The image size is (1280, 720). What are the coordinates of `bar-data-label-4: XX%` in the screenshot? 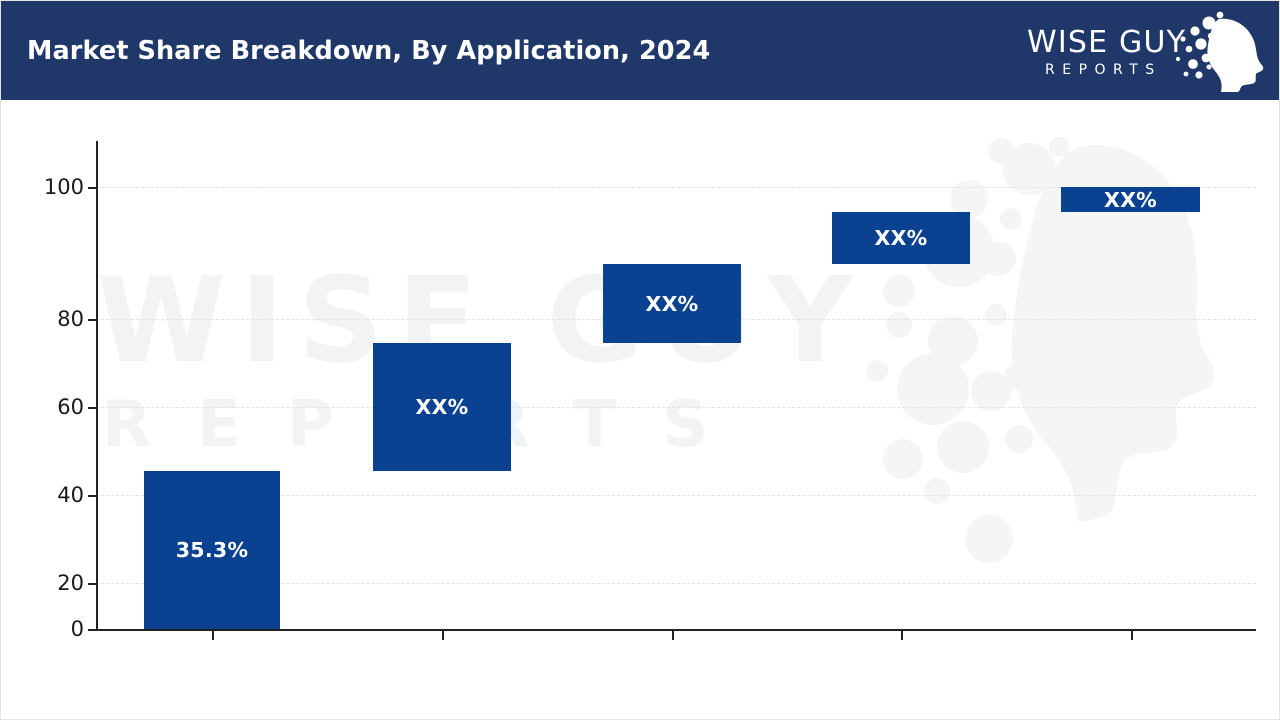 It's located at (901, 238).